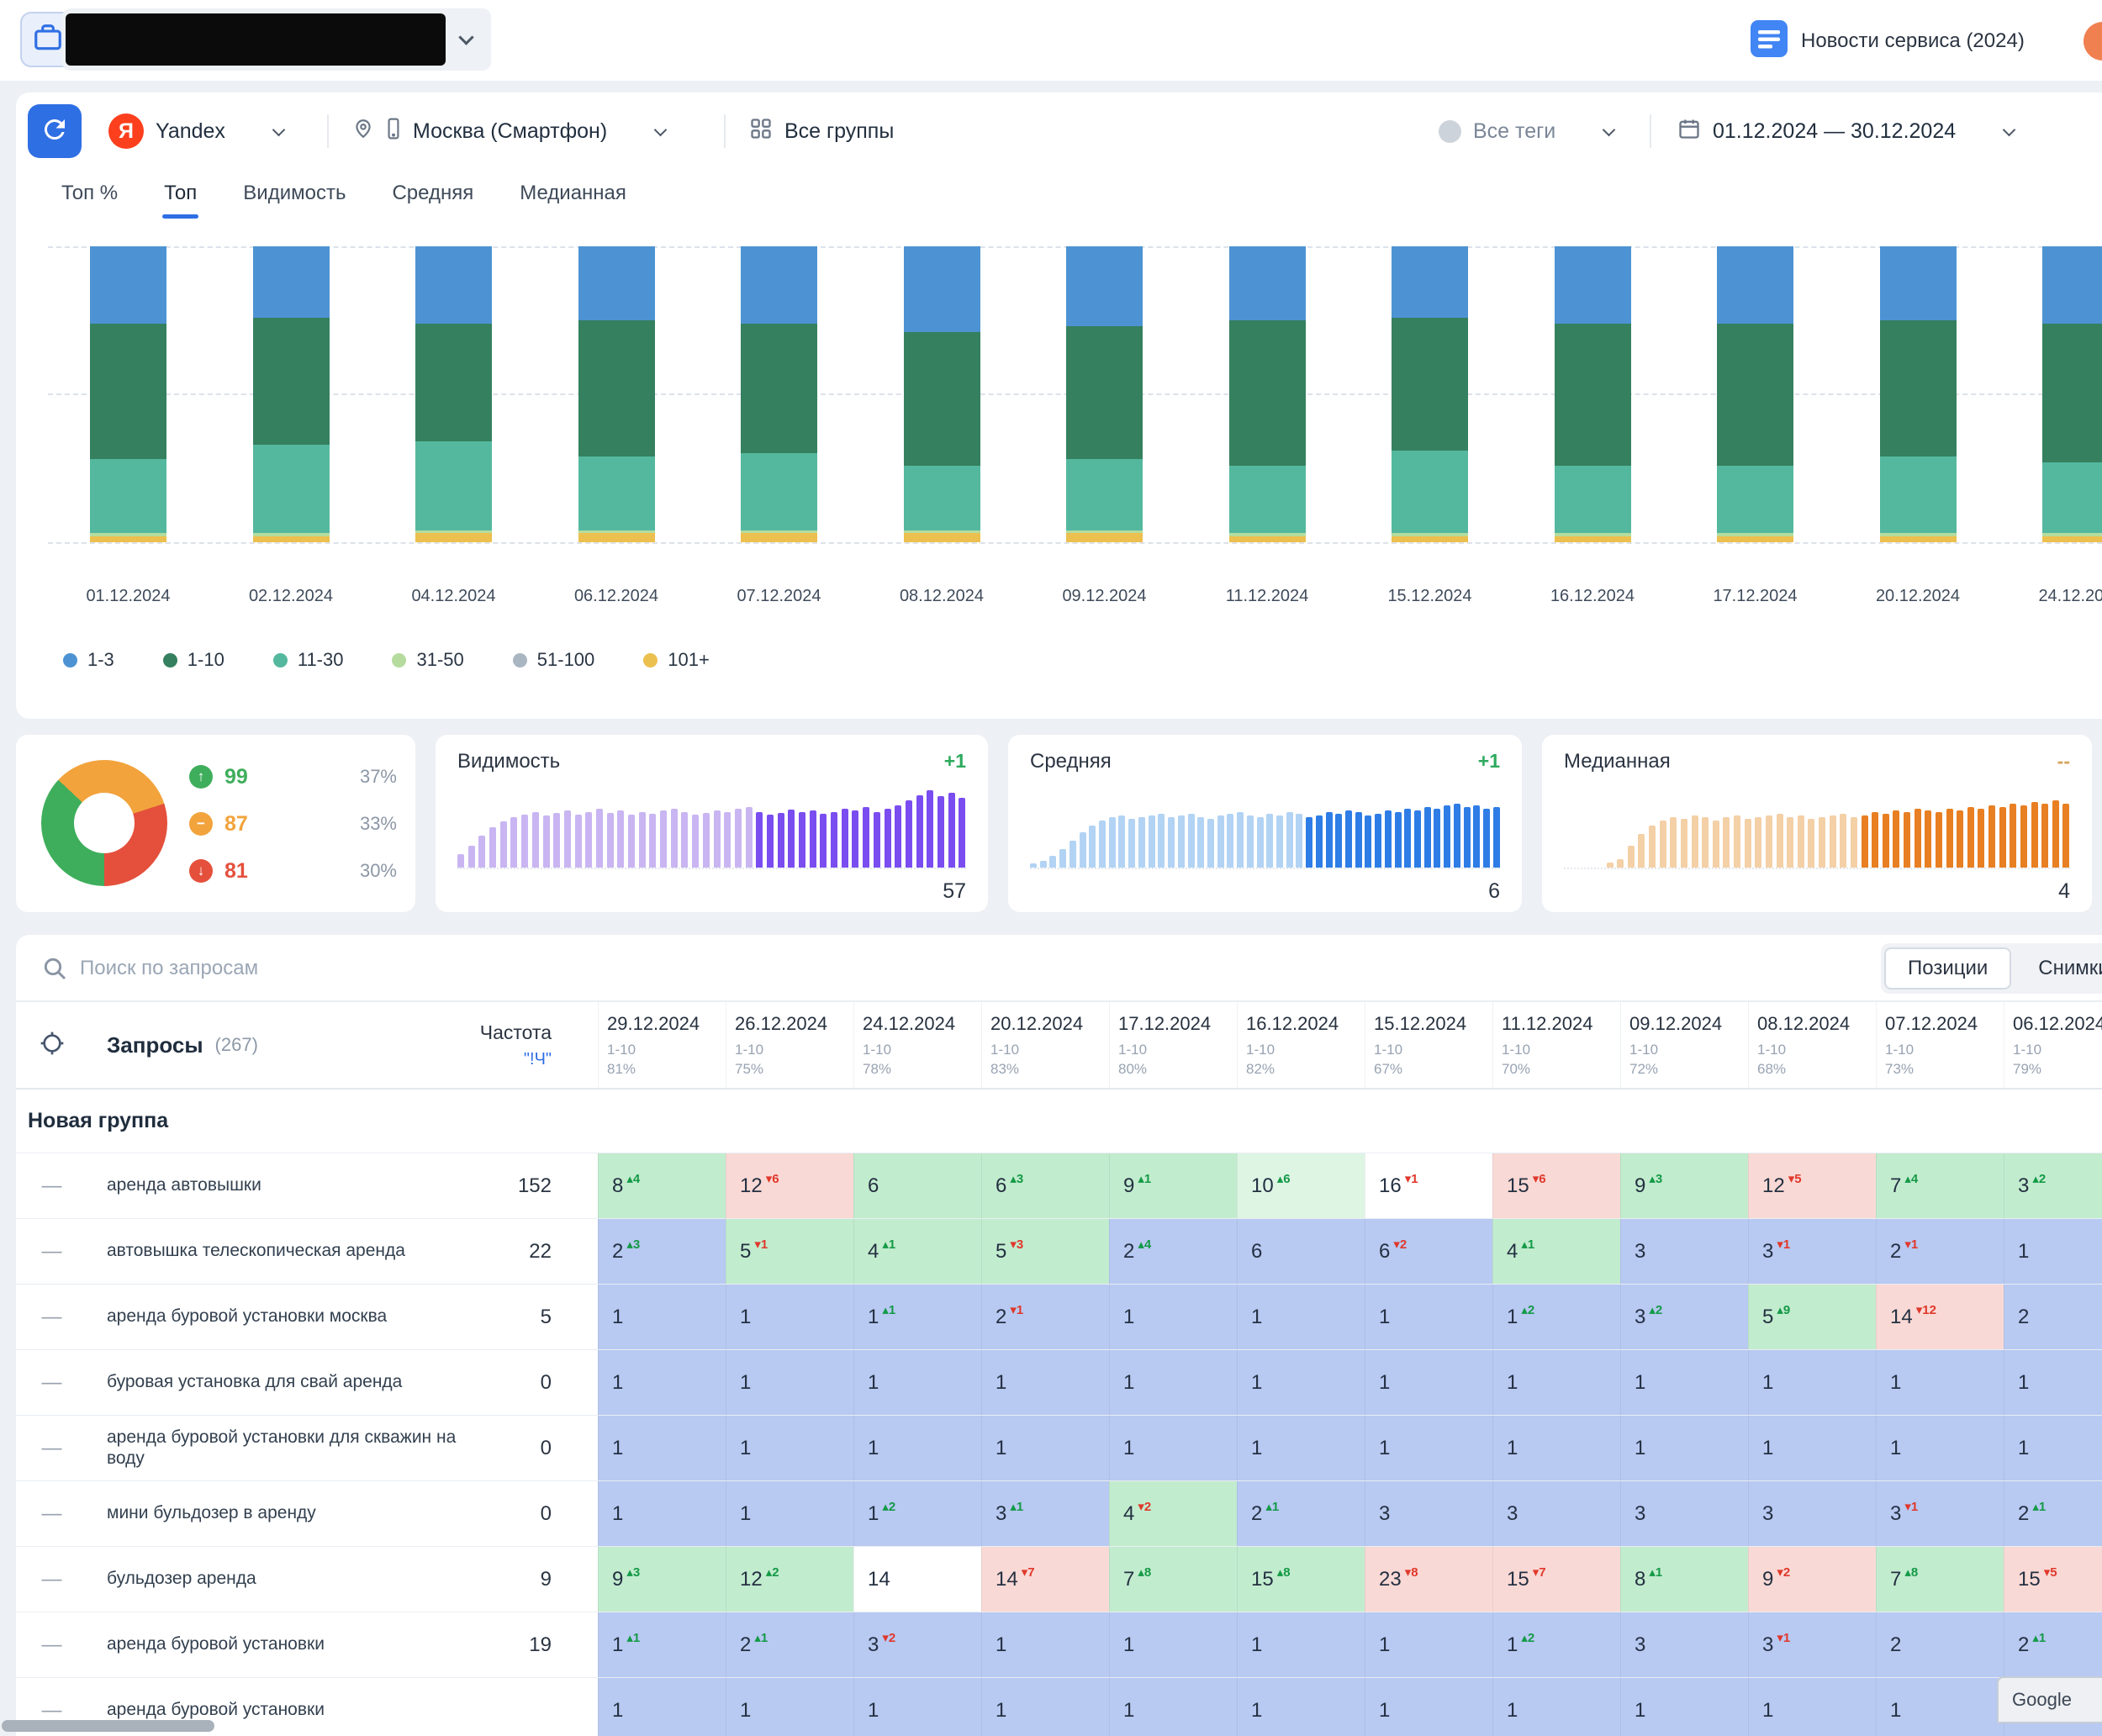  Describe the element at coordinates (90, 193) in the screenshot. I see `tab-топ: Топ %` at that location.